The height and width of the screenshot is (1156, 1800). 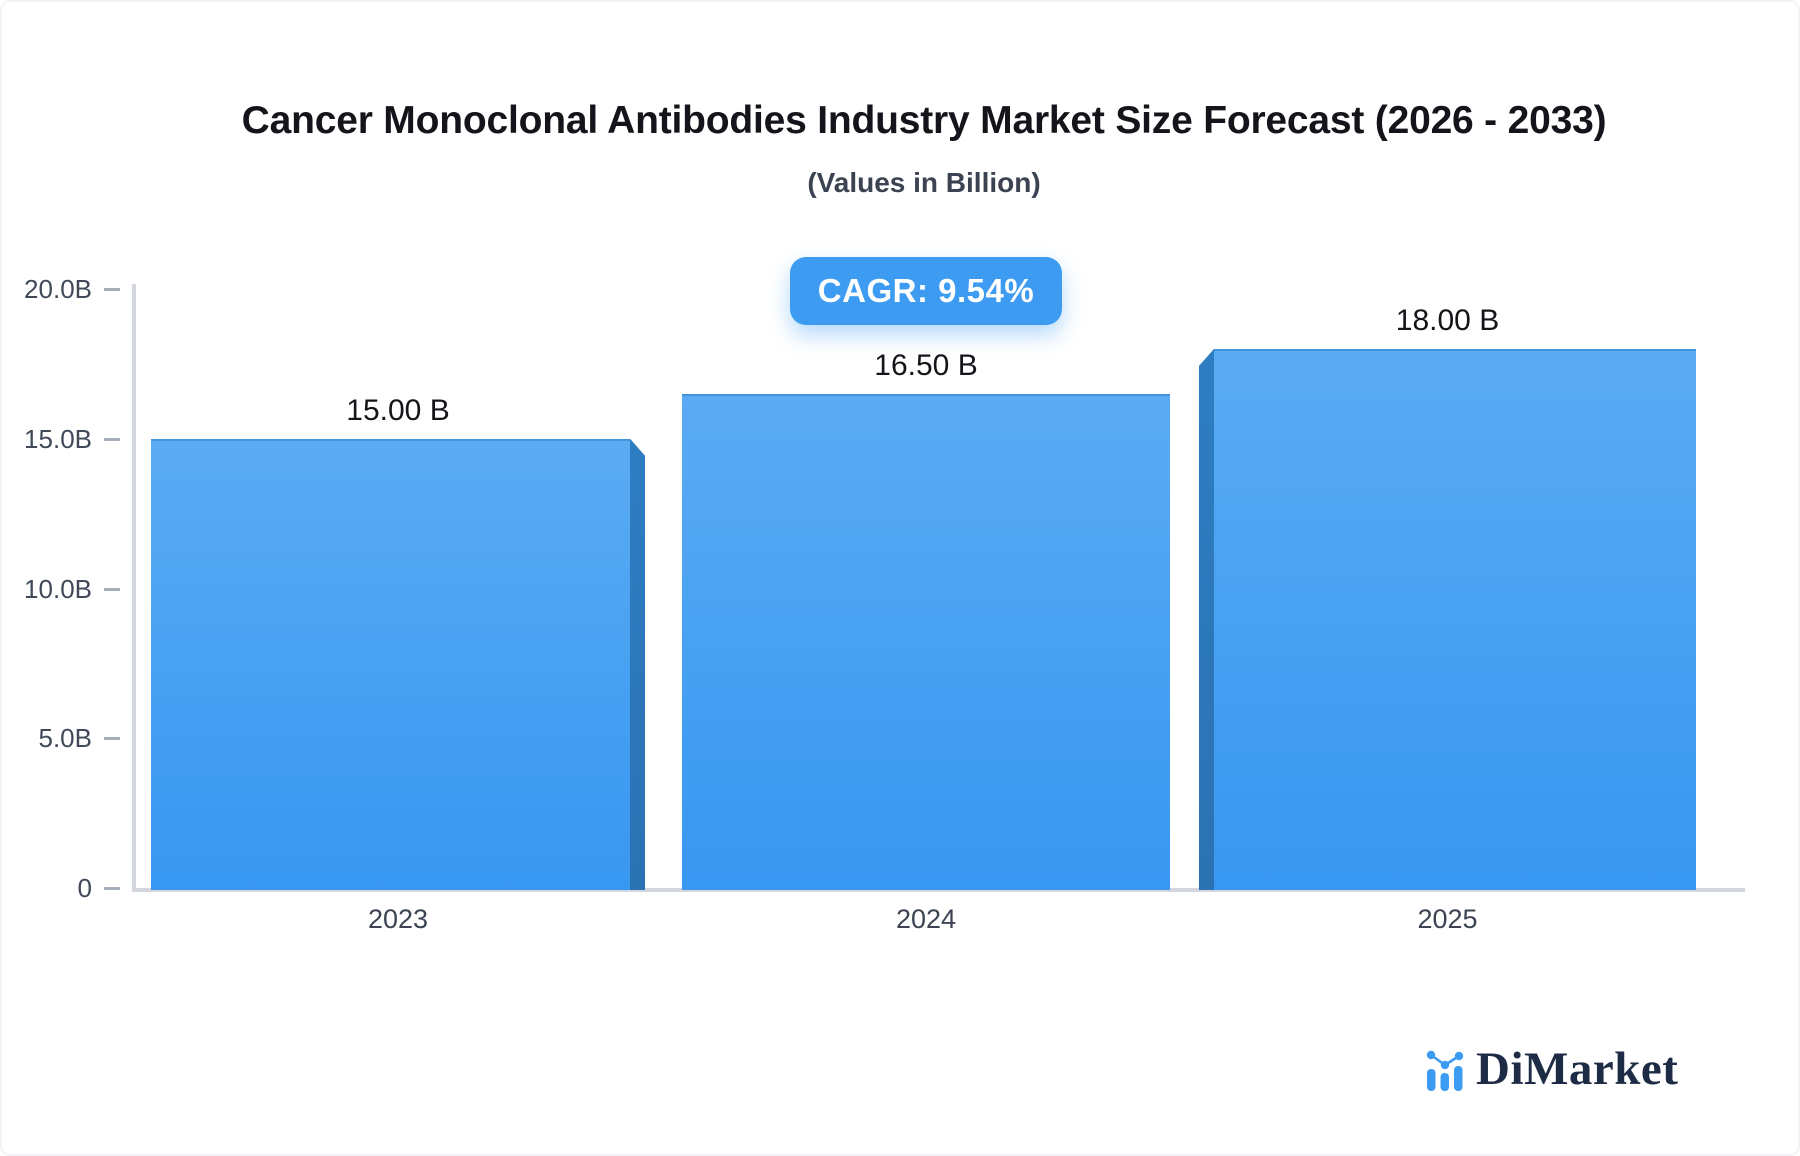 What do you see at coordinates (65, 738) in the screenshot?
I see `y-tick-label: 5.0B` at bounding box center [65, 738].